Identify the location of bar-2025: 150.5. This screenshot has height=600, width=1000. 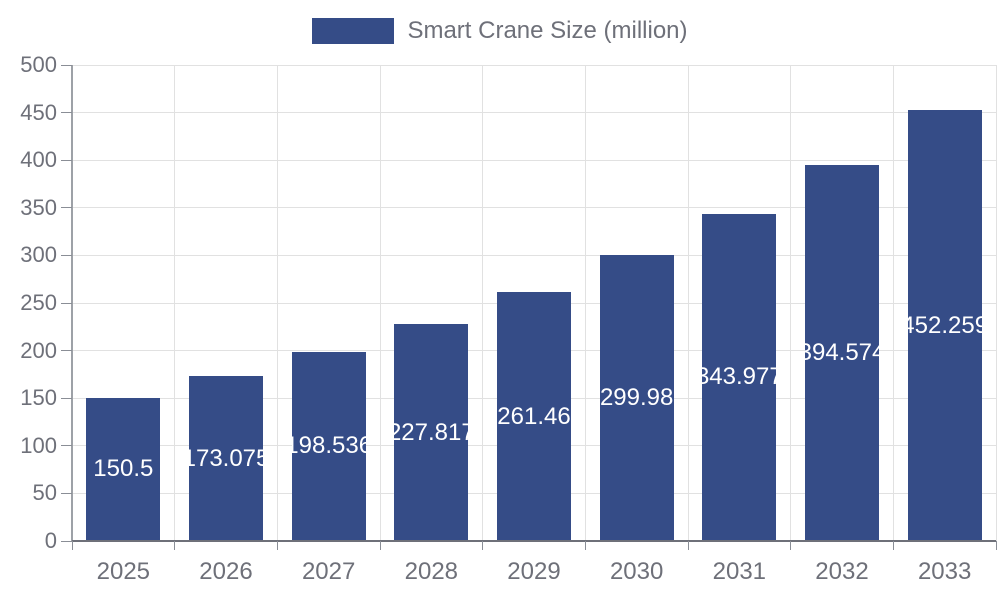
(123, 469).